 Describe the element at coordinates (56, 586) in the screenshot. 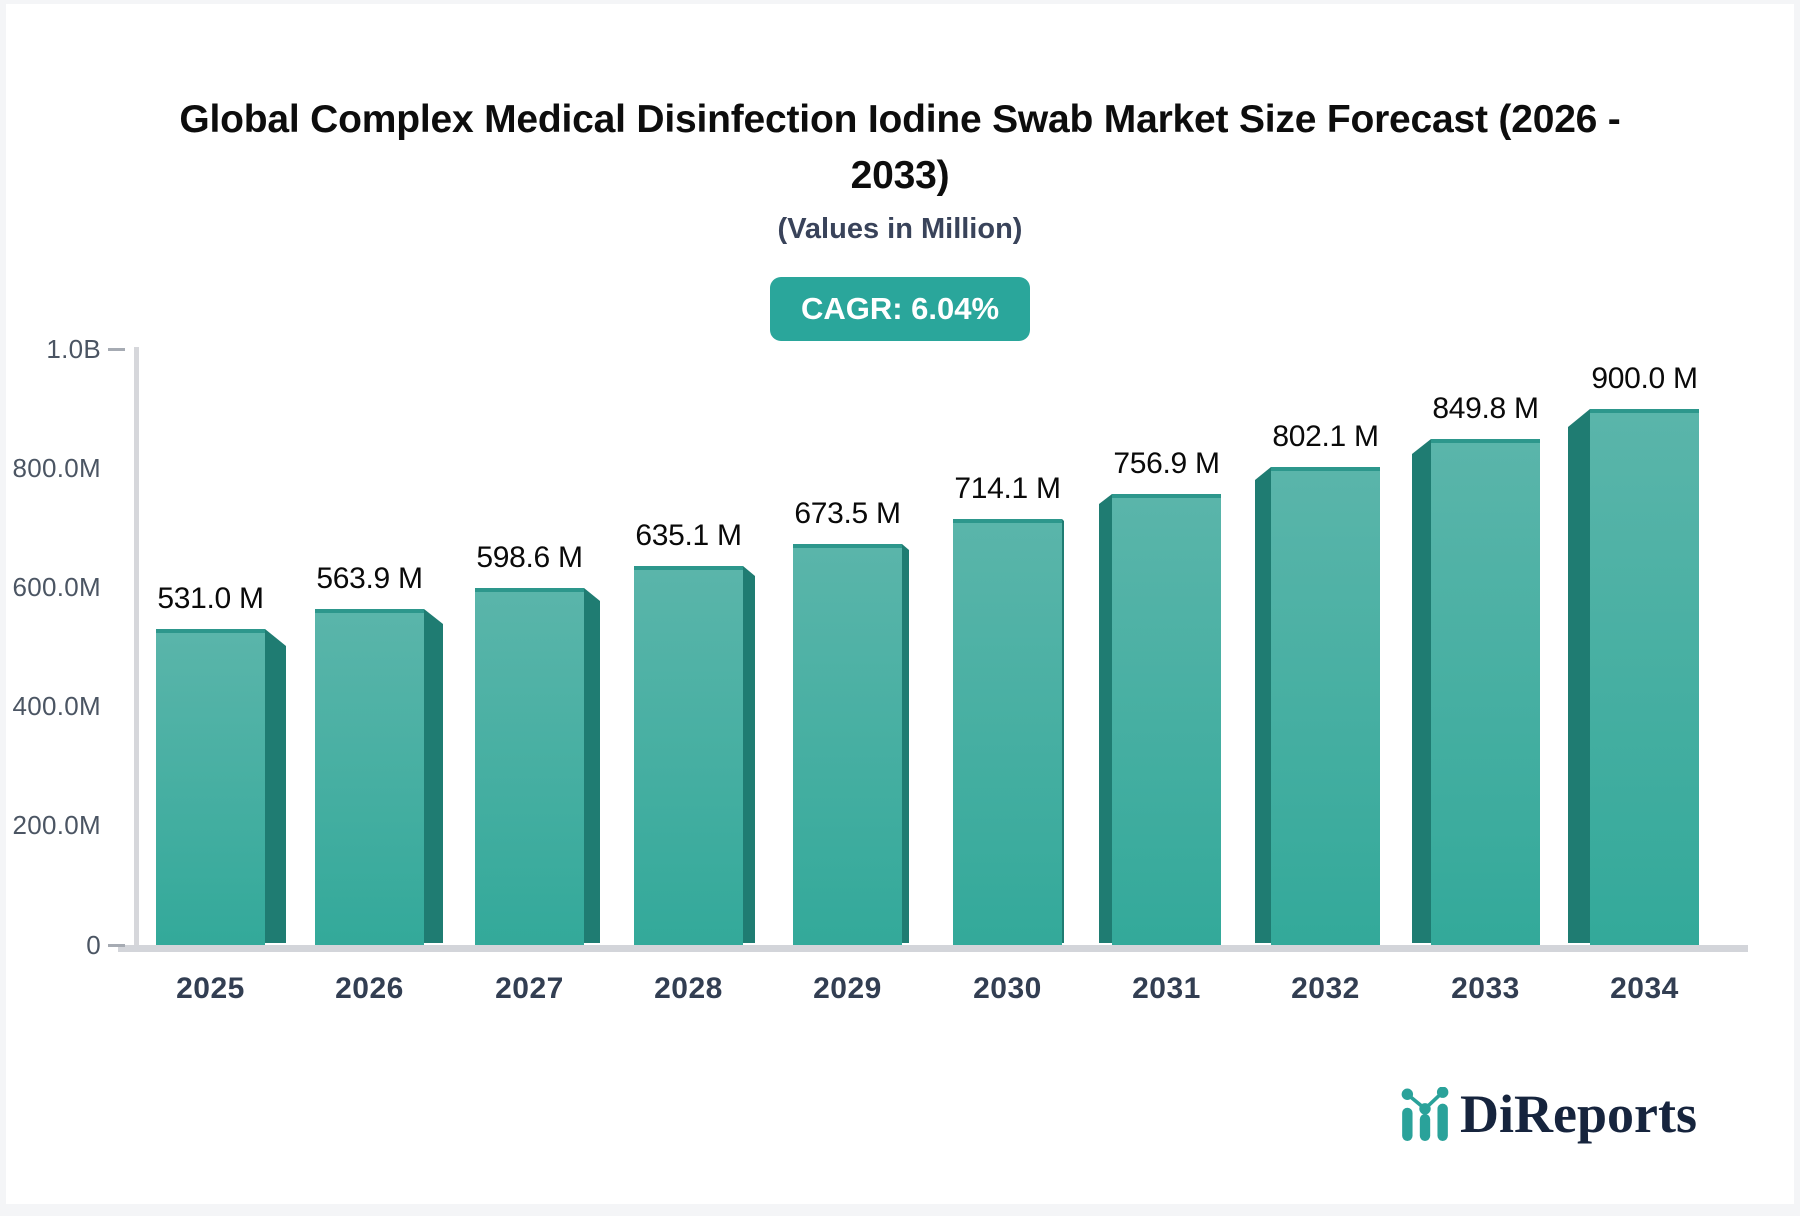

I see `y-tick-label: 600.0M` at that location.